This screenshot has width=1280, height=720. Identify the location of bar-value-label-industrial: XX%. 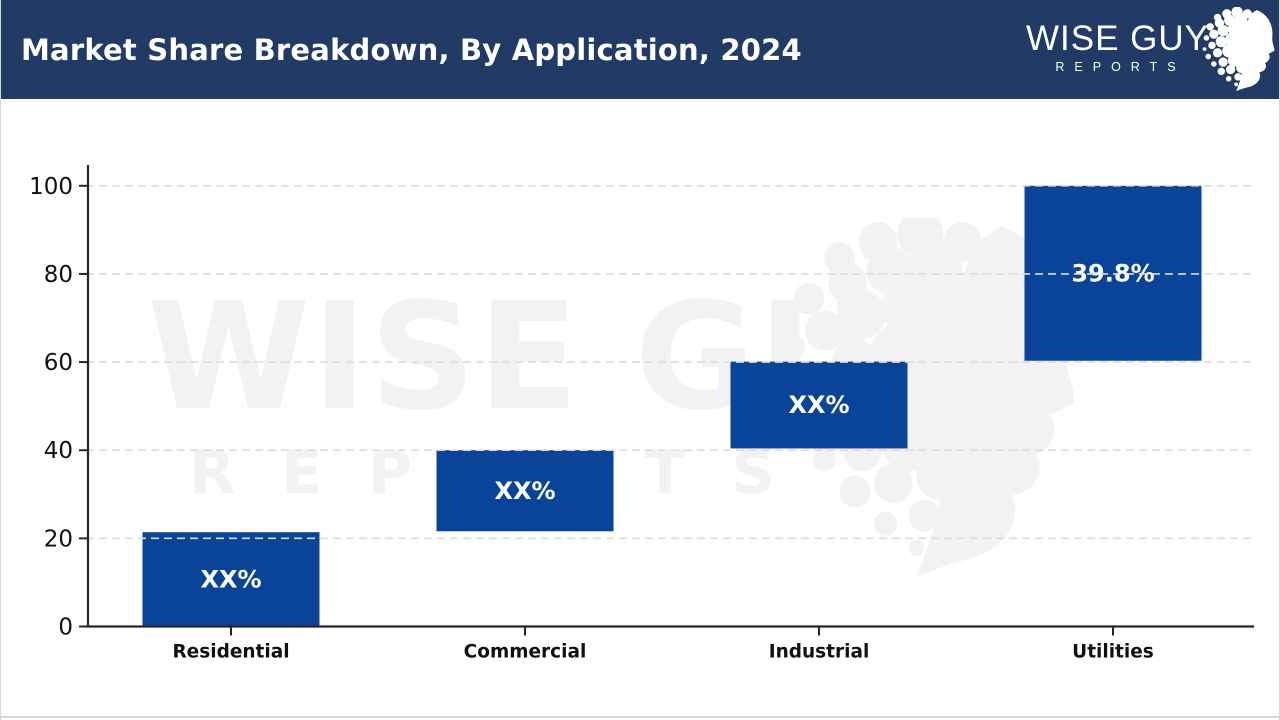
(818, 405).